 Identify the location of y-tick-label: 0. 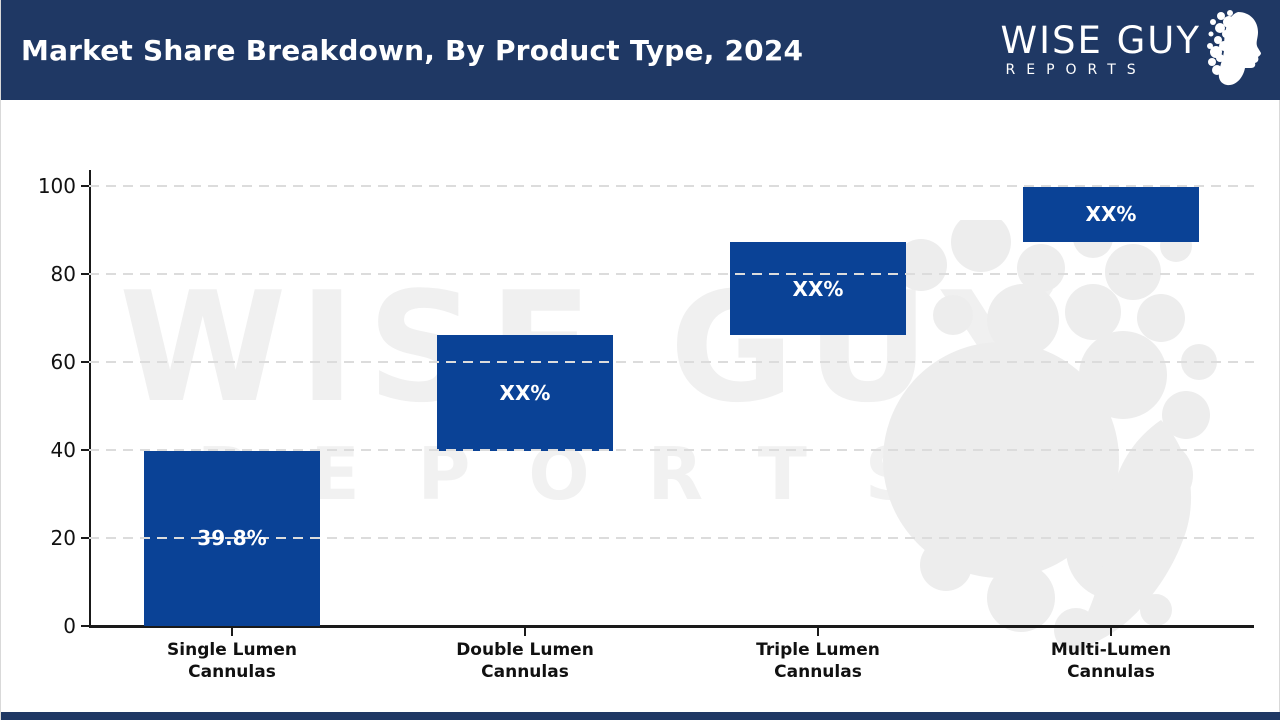
(69, 626).